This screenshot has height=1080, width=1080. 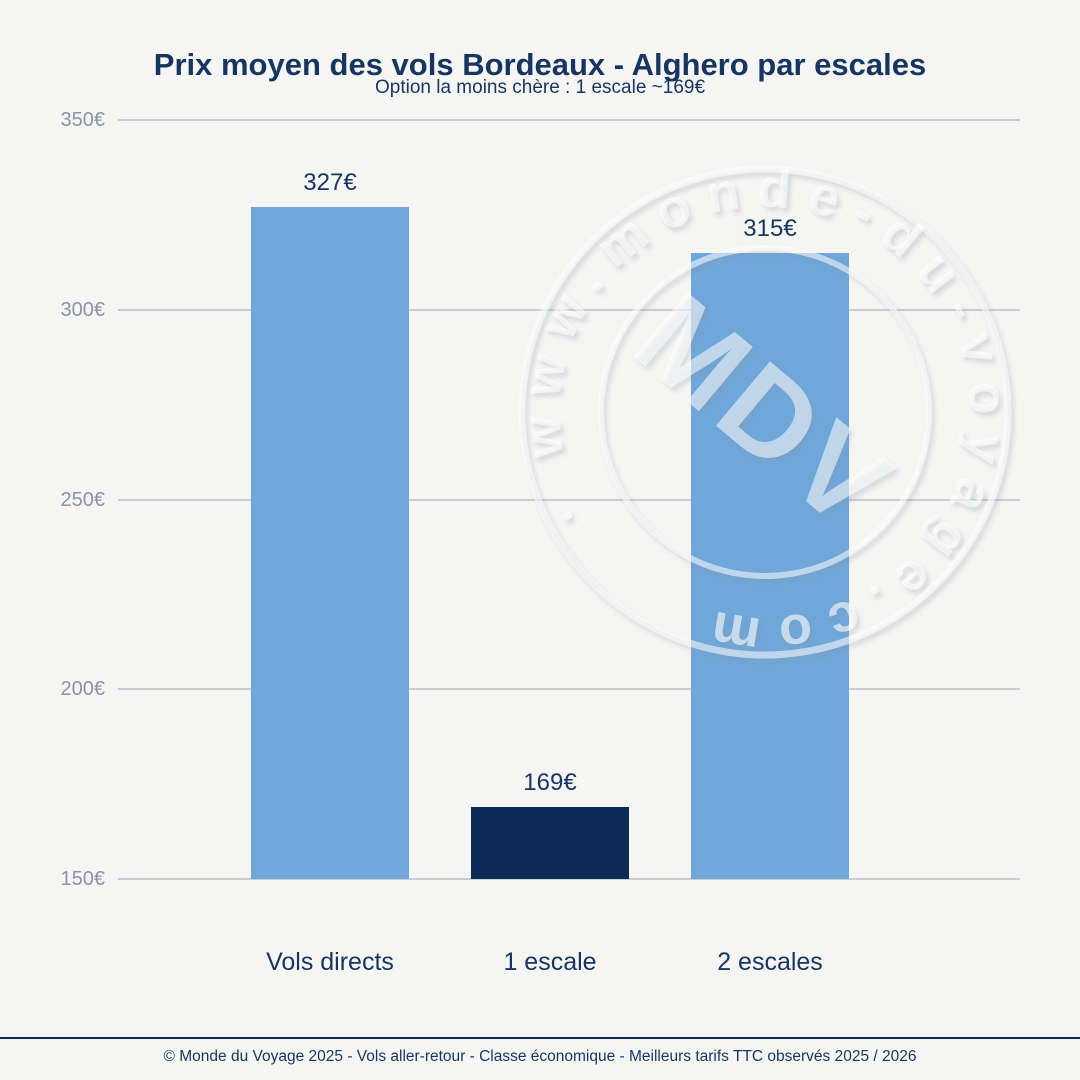 I want to click on y-tick-label: 350€, so click(x=83, y=120).